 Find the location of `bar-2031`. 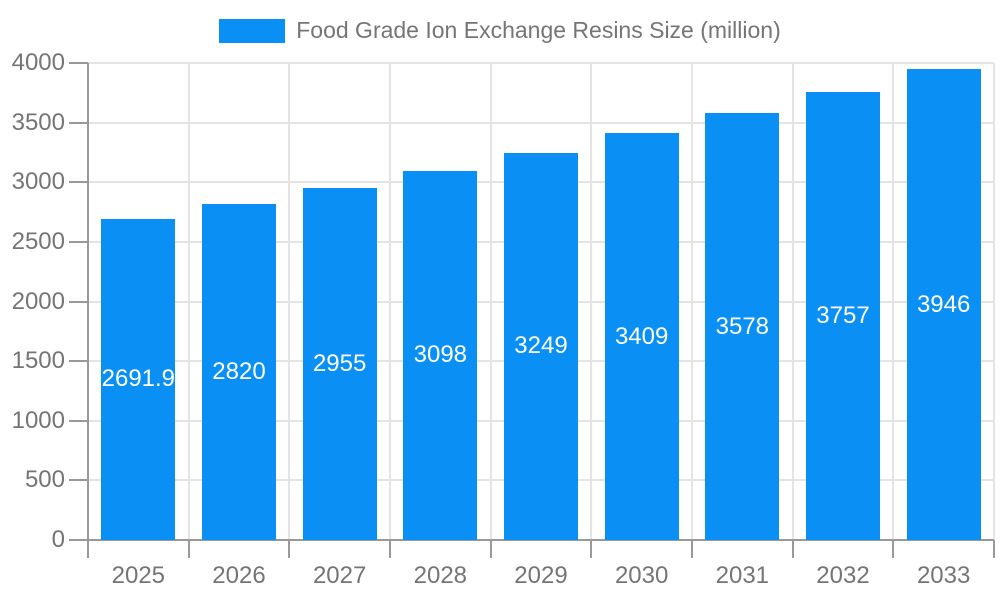

bar-2031 is located at coordinates (742, 326).